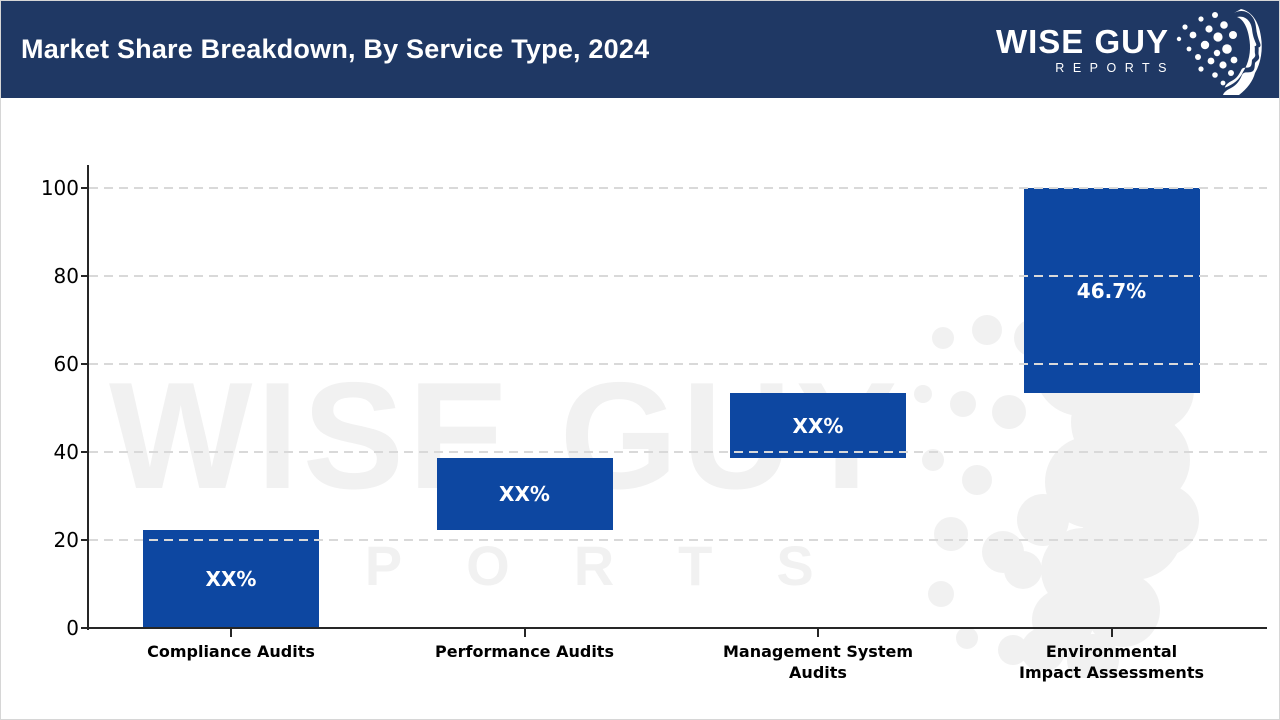  I want to click on bar-value-label-1: XX%, so click(231, 579).